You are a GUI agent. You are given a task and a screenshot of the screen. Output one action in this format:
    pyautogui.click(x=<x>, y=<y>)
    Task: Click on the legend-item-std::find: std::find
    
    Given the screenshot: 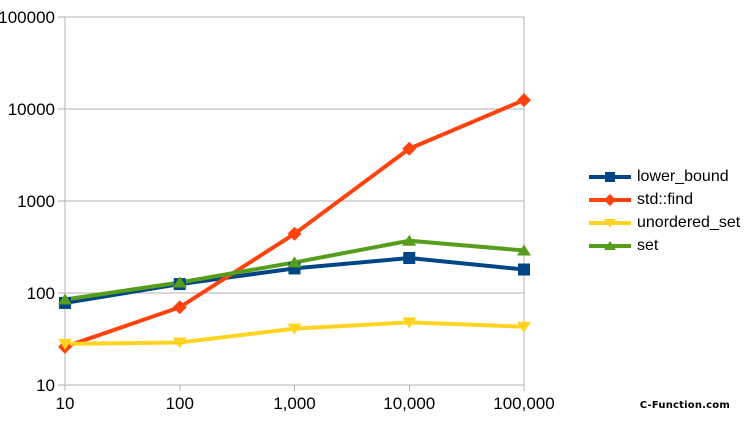 What is the action you would take?
    pyautogui.click(x=664, y=199)
    